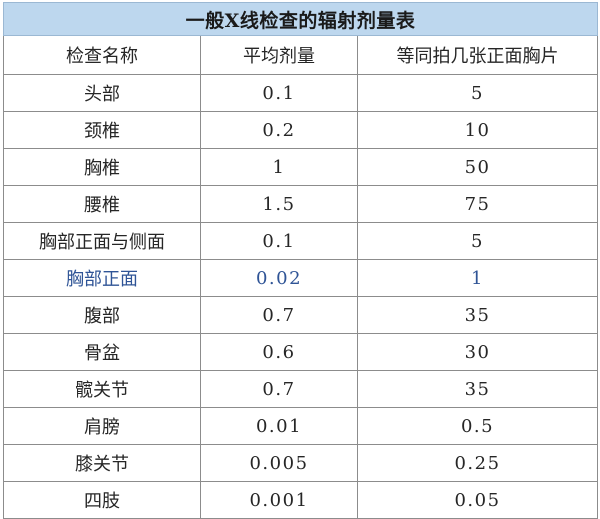 The width and height of the screenshot is (600, 519). Describe the element at coordinates (102, 241) in the screenshot. I see `cell-exam-name: 胸部正面与侧面` at that location.